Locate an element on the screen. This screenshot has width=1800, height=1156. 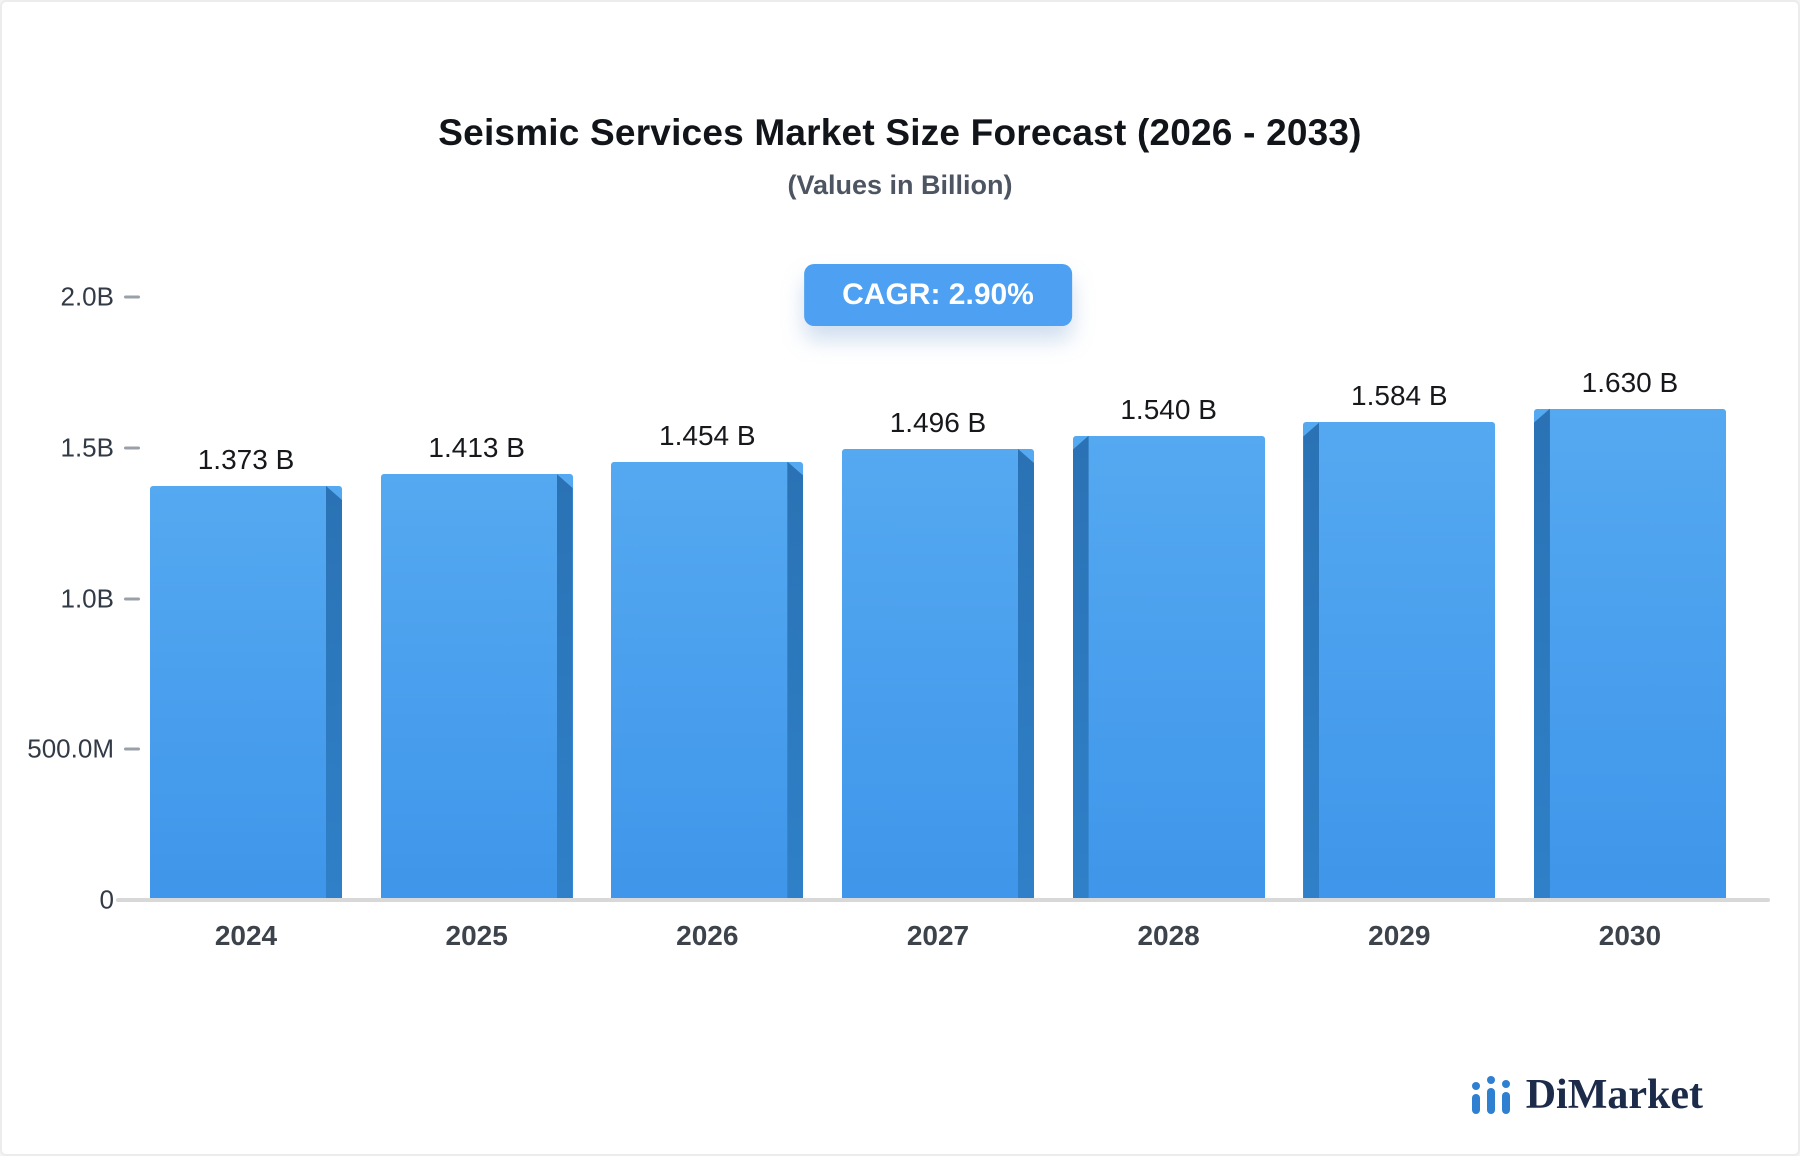
x-tick-label: 2030 is located at coordinates (1630, 935).